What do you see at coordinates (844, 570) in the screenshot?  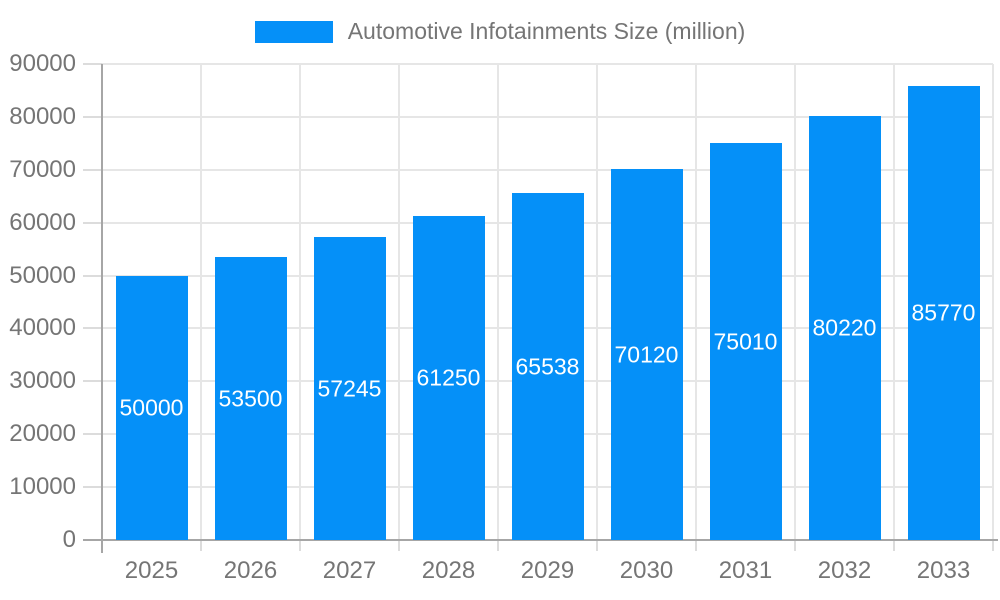 I see `x-tick-label: 2032` at bounding box center [844, 570].